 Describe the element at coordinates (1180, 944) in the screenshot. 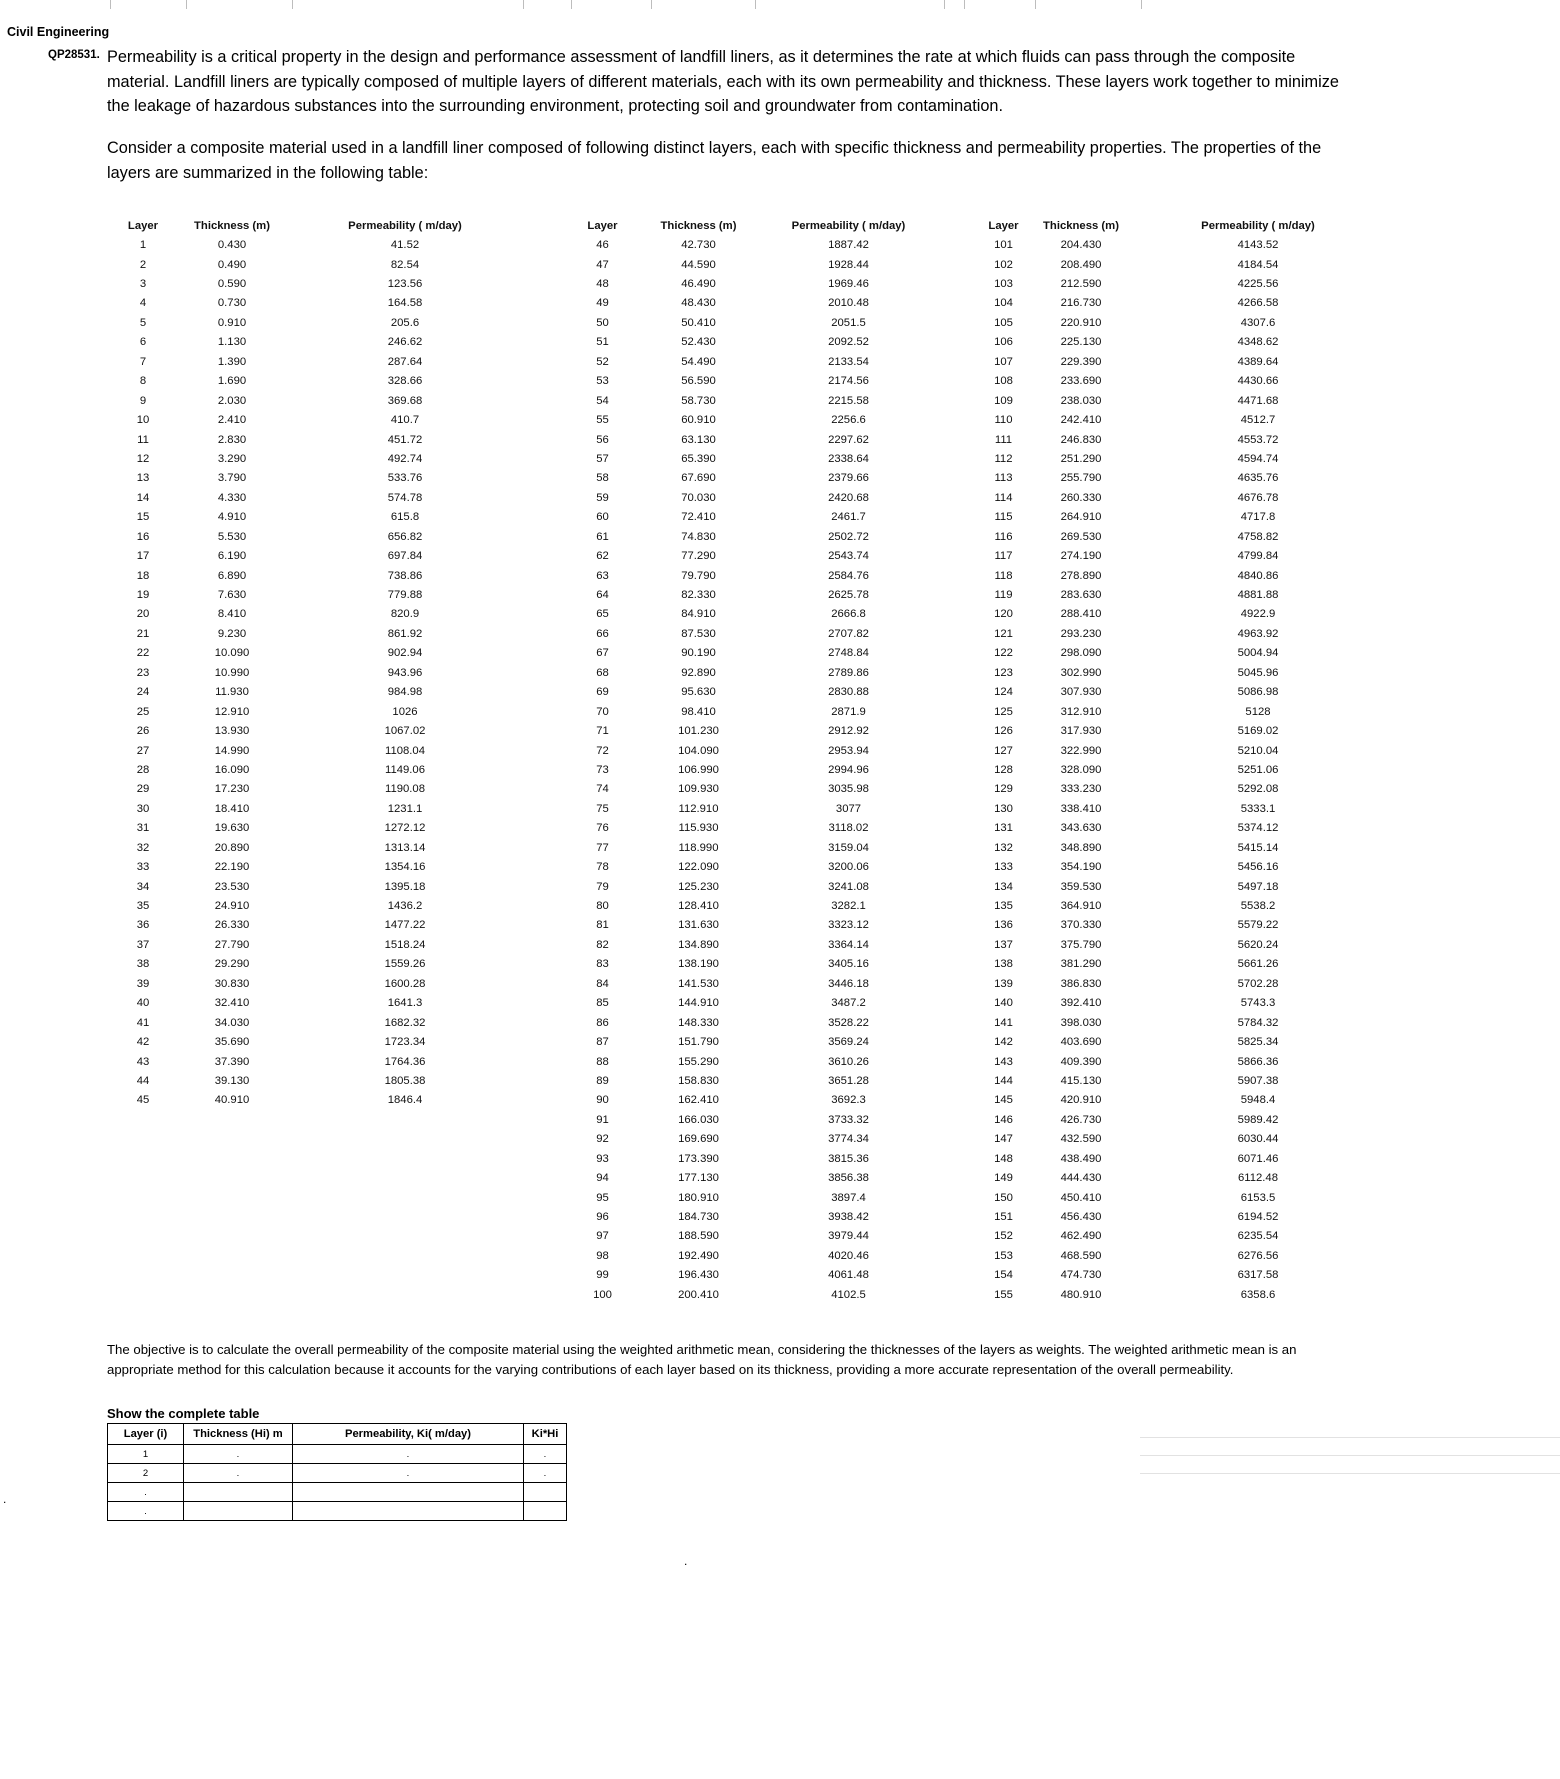

I see `table-row: 137 375.790 5620.24` at that location.